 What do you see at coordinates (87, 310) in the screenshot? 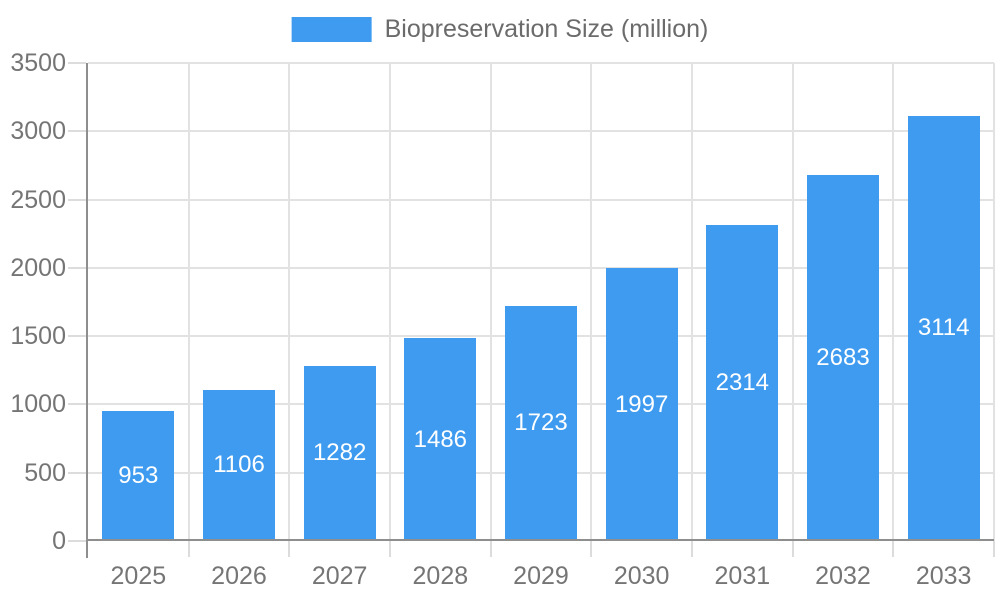
I see `y-axis-line` at bounding box center [87, 310].